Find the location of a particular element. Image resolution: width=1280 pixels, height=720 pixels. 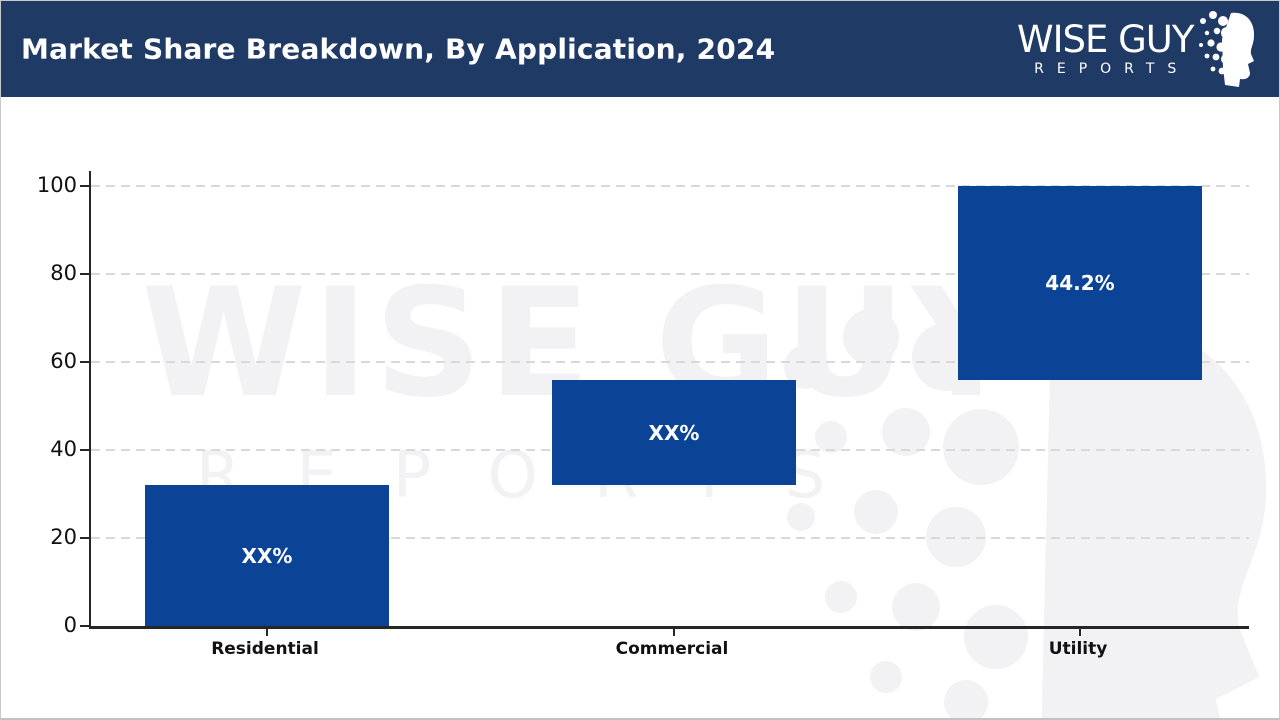

y-tick-label: 40 is located at coordinates (63, 449).